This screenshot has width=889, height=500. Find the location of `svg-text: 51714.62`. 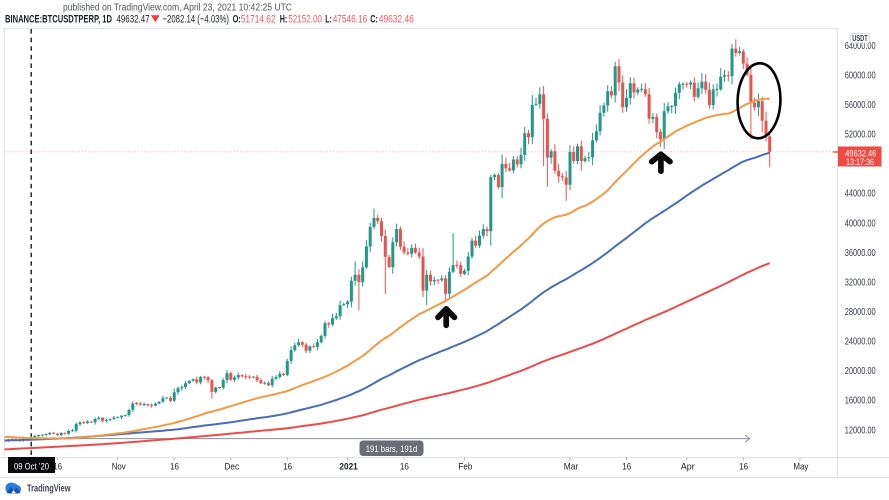

svg-text: 51714.62 is located at coordinates (258, 20).